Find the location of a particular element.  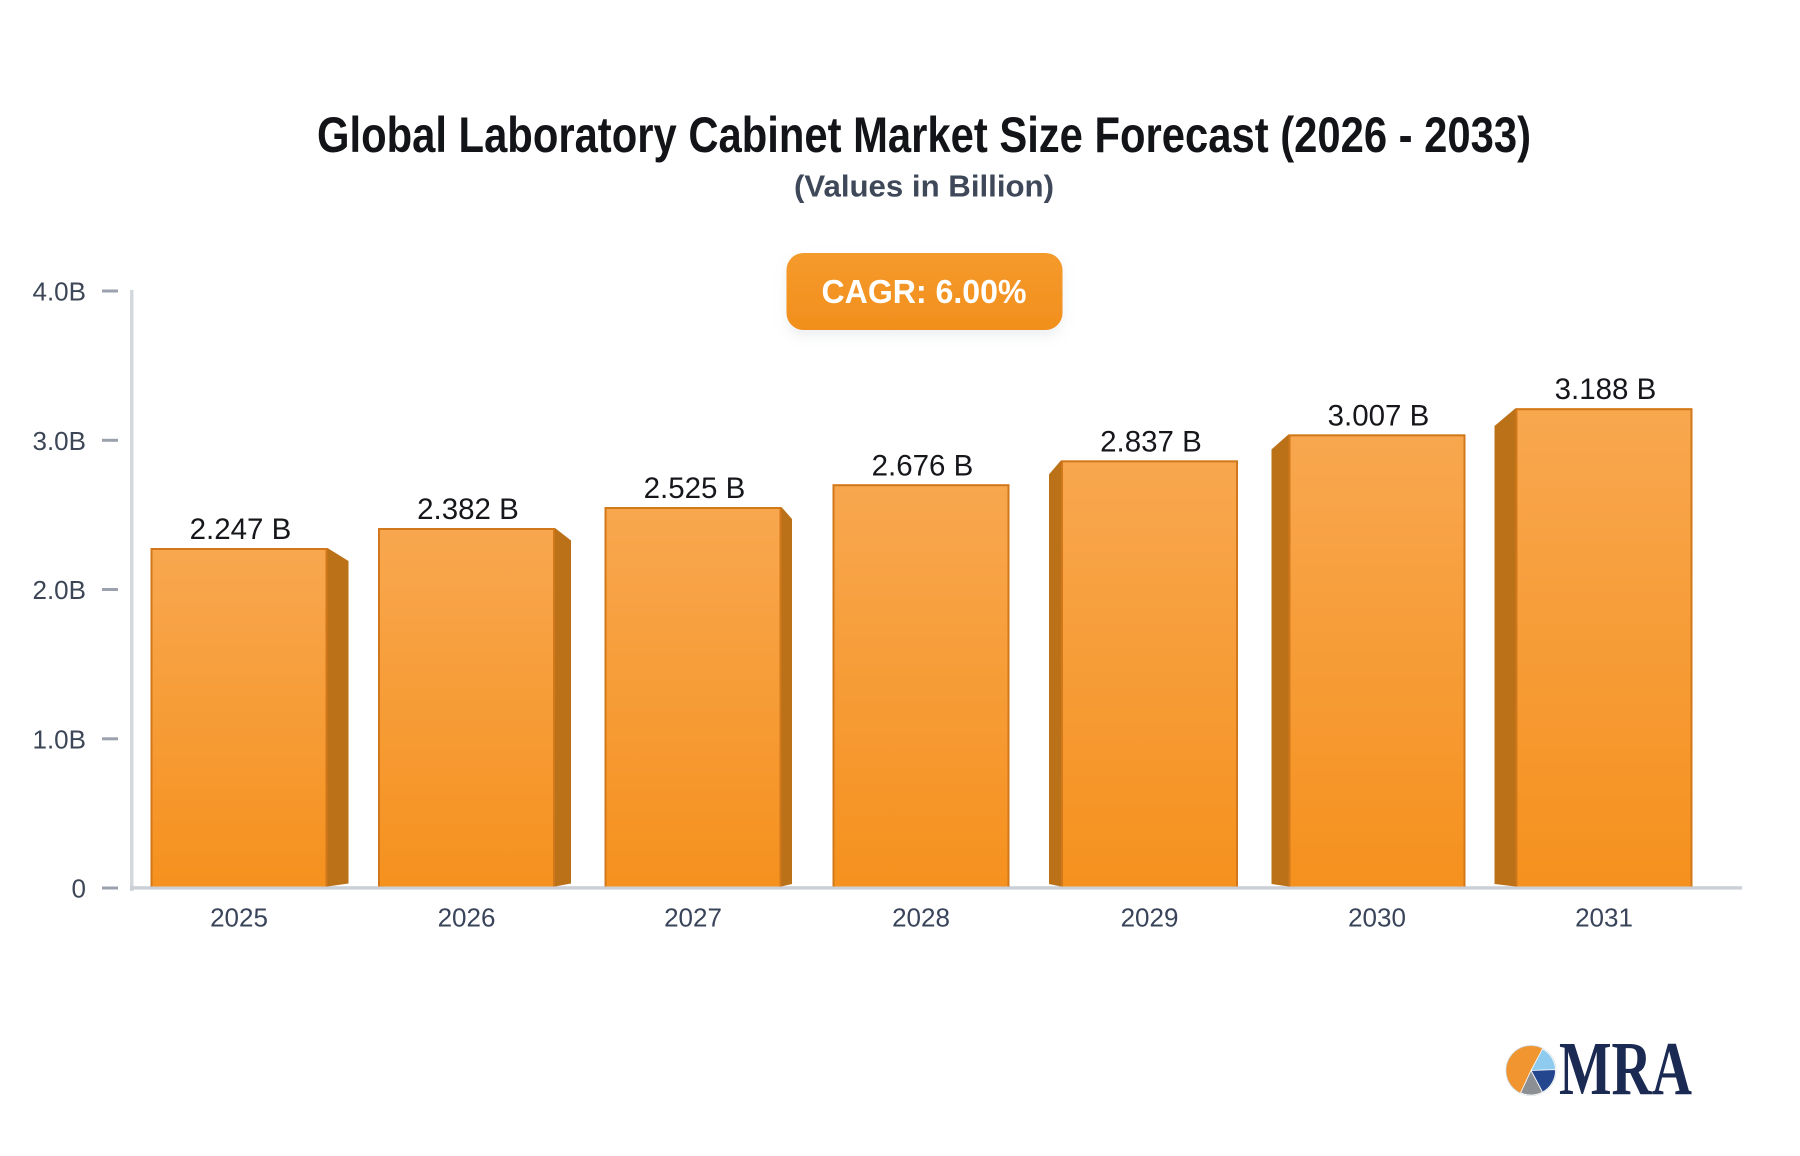

svg-text: 2028 is located at coordinates (921, 918).